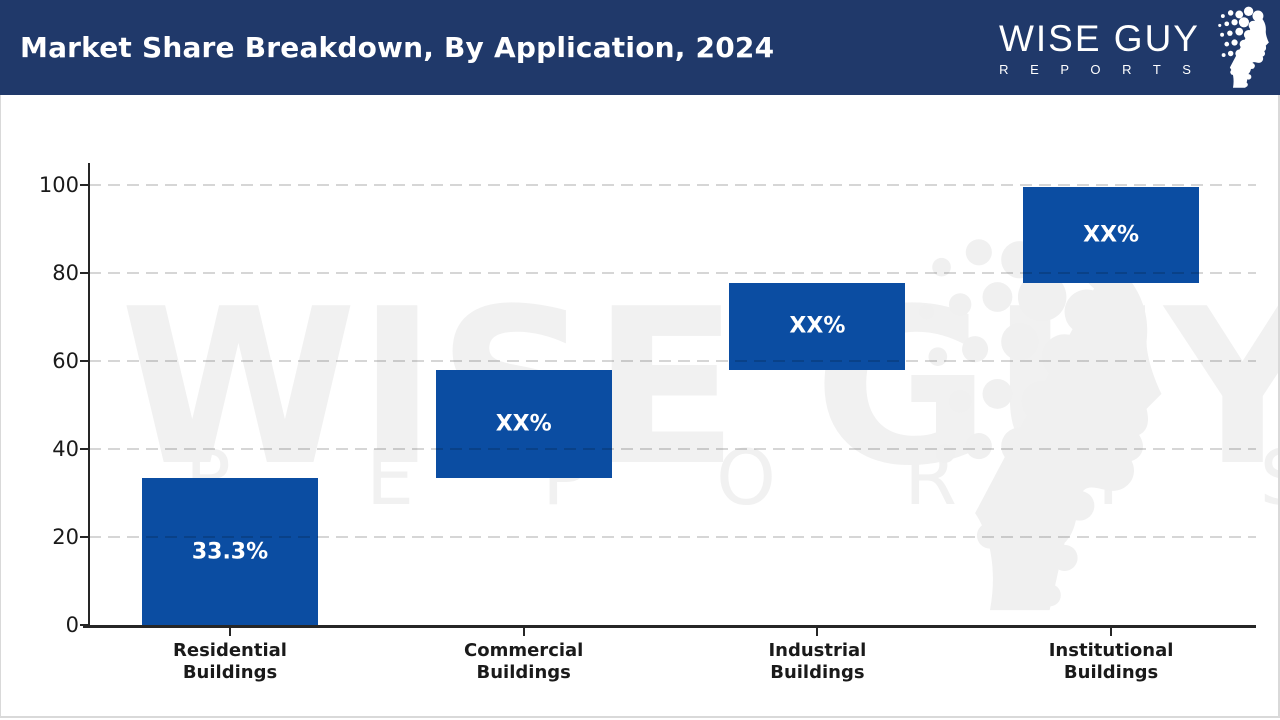 This screenshot has width=1280, height=720. I want to click on frame-bottom-border, so click(640, 717).